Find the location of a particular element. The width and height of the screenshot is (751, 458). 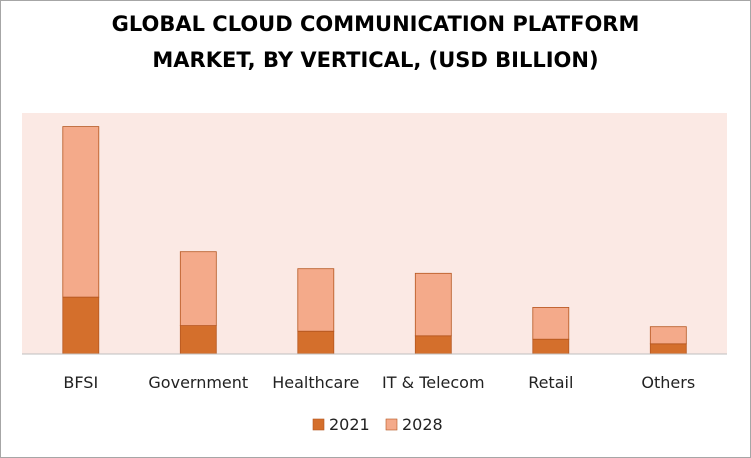

bar-2028-others is located at coordinates (668, 335).